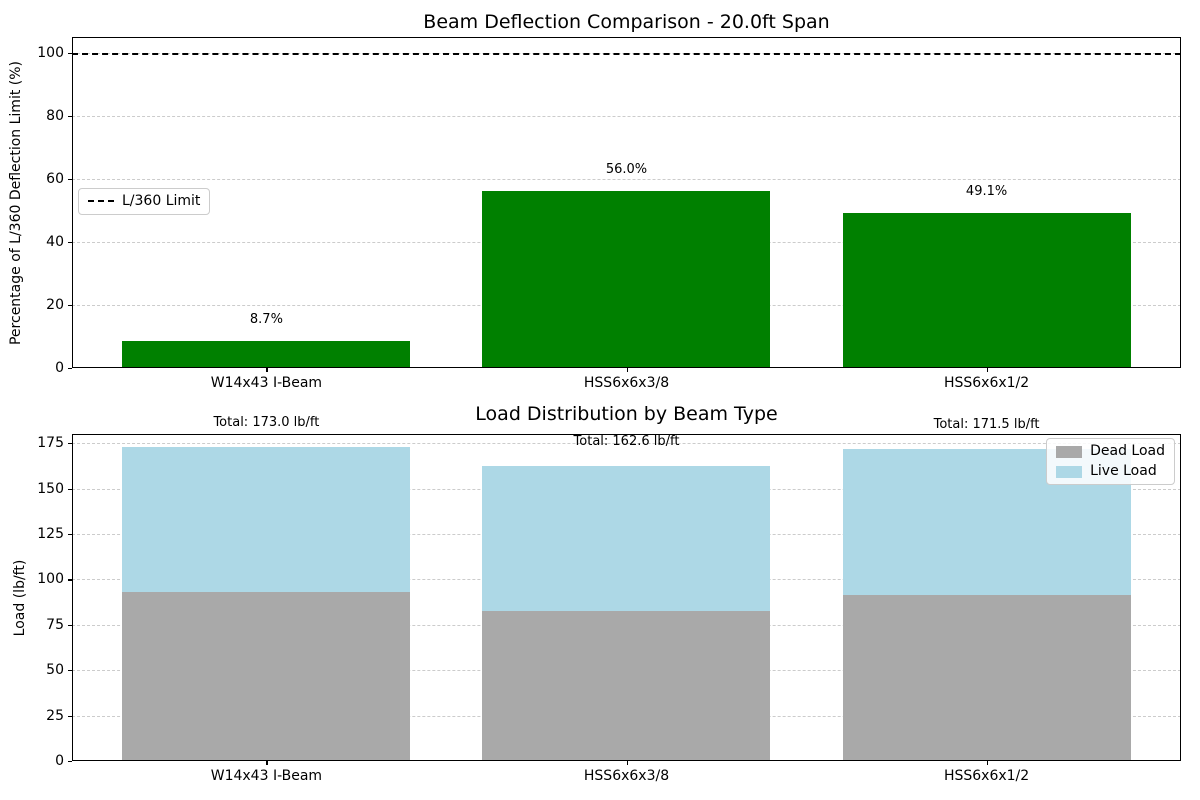 Image resolution: width=1200 pixels, height=800 pixels. Describe the element at coordinates (16, 202) in the screenshot. I see `deflection-y-axis-title: Percentage of L/360 Deflection Limit (%)` at that location.